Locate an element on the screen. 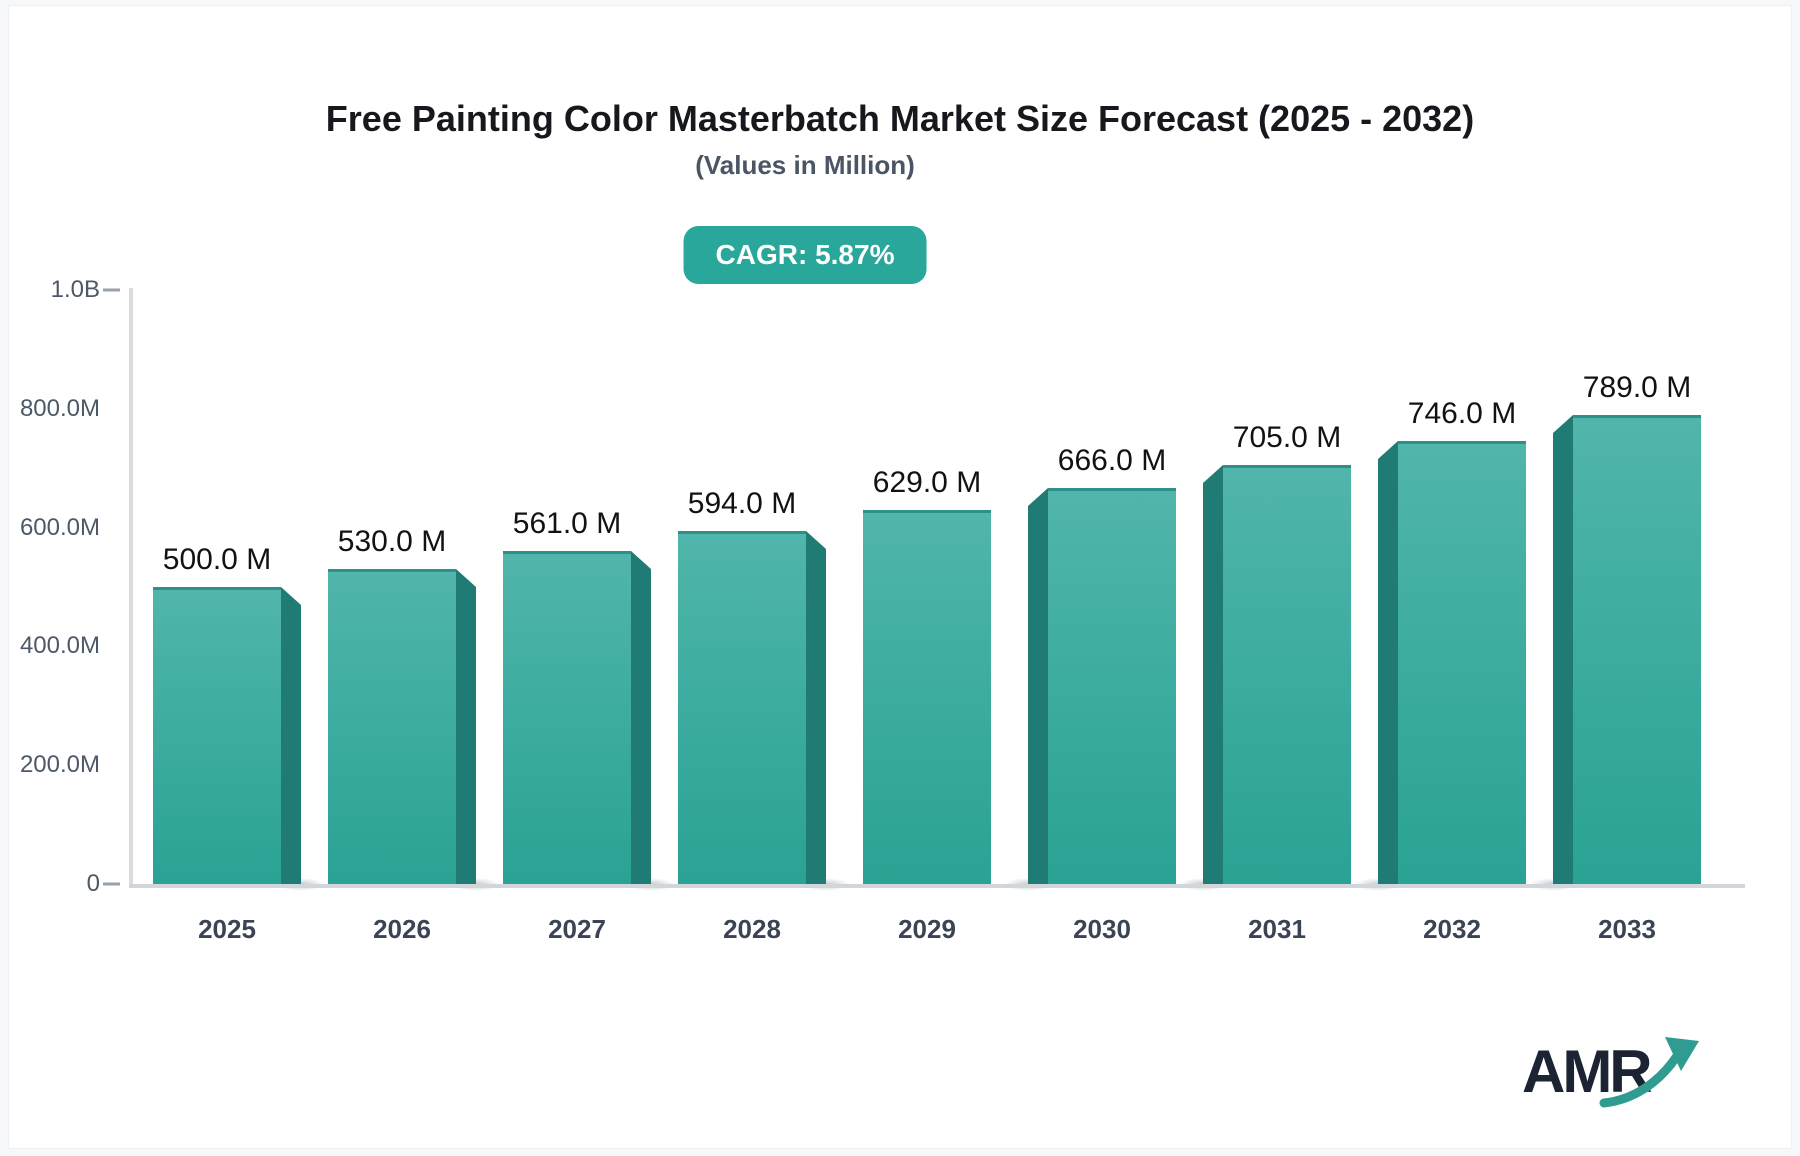 The height and width of the screenshot is (1156, 1800). x-tick-label-2031: 2031 is located at coordinates (1277, 929).